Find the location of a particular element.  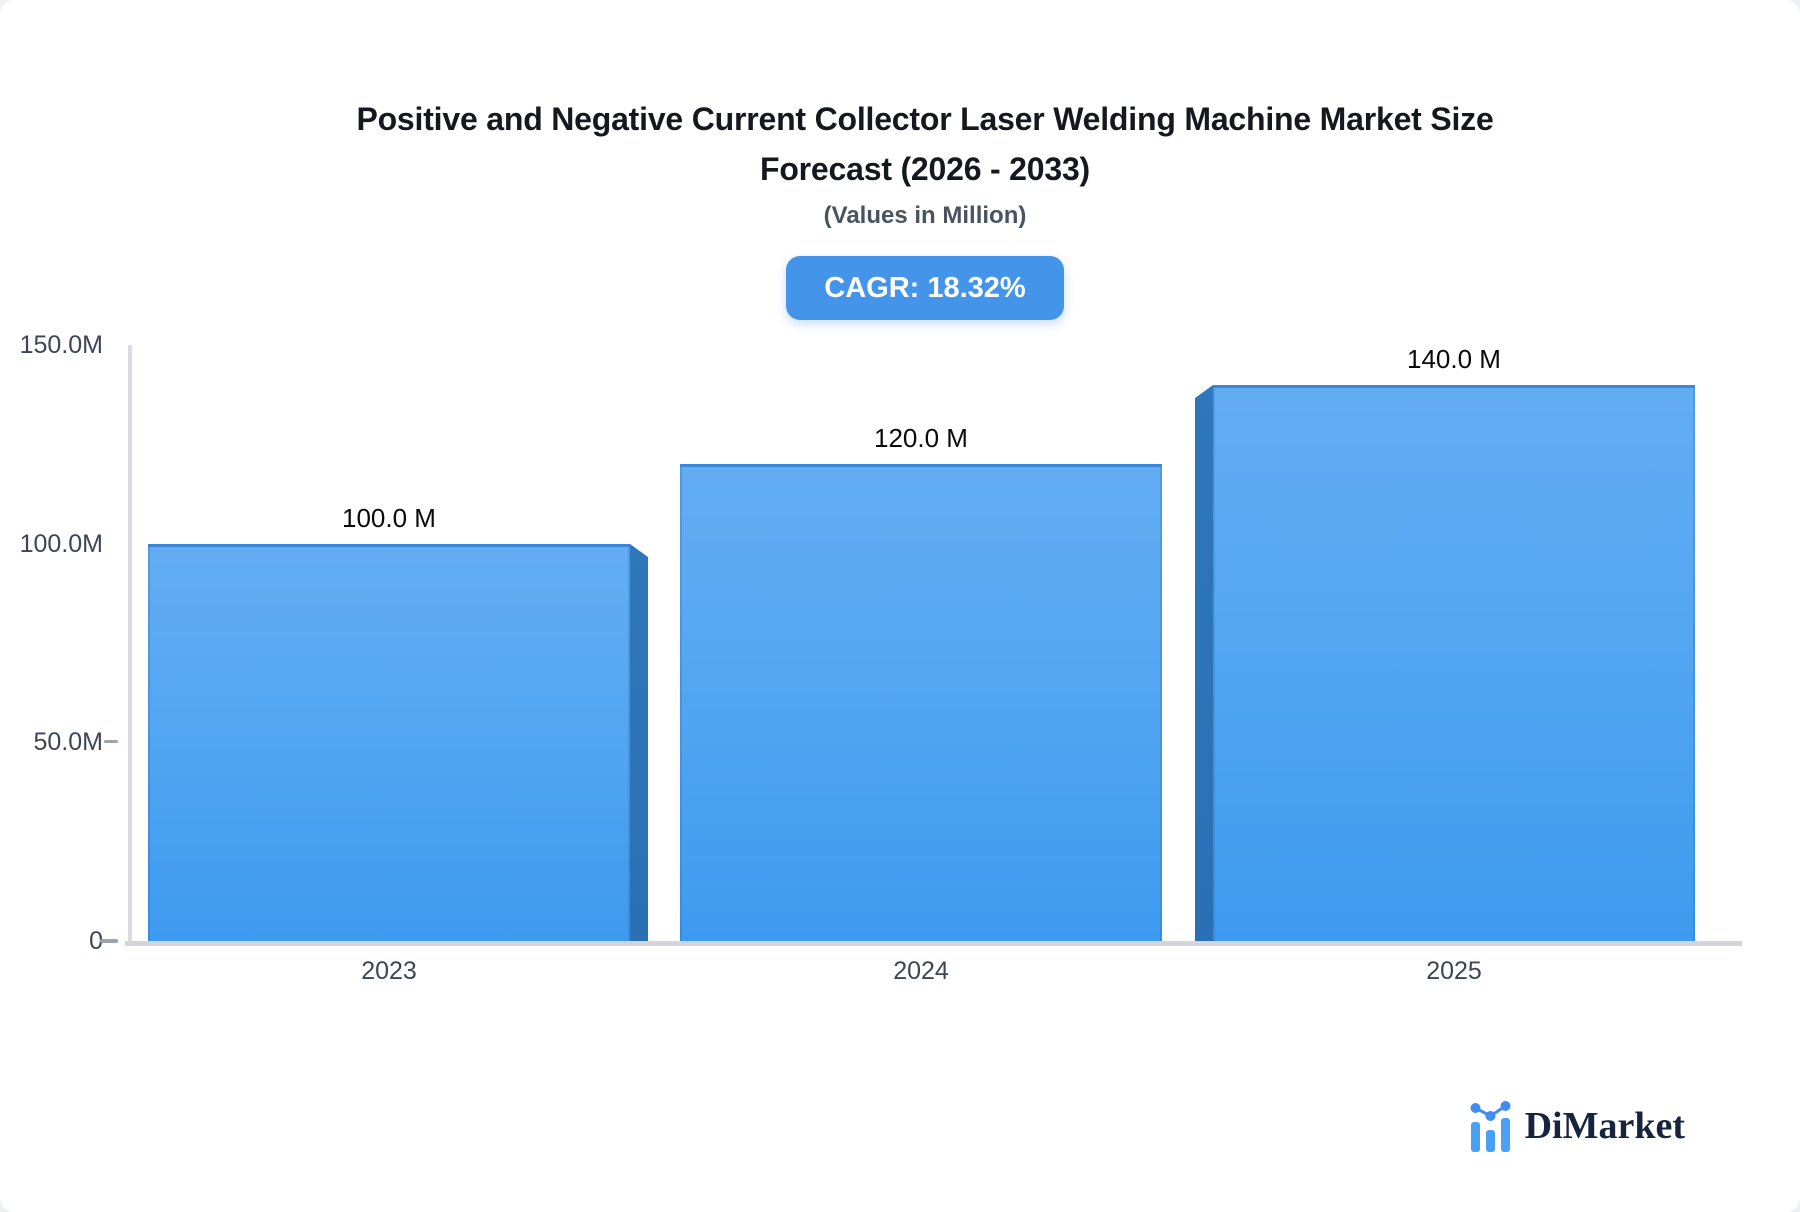

bar-2024 is located at coordinates (921, 702).